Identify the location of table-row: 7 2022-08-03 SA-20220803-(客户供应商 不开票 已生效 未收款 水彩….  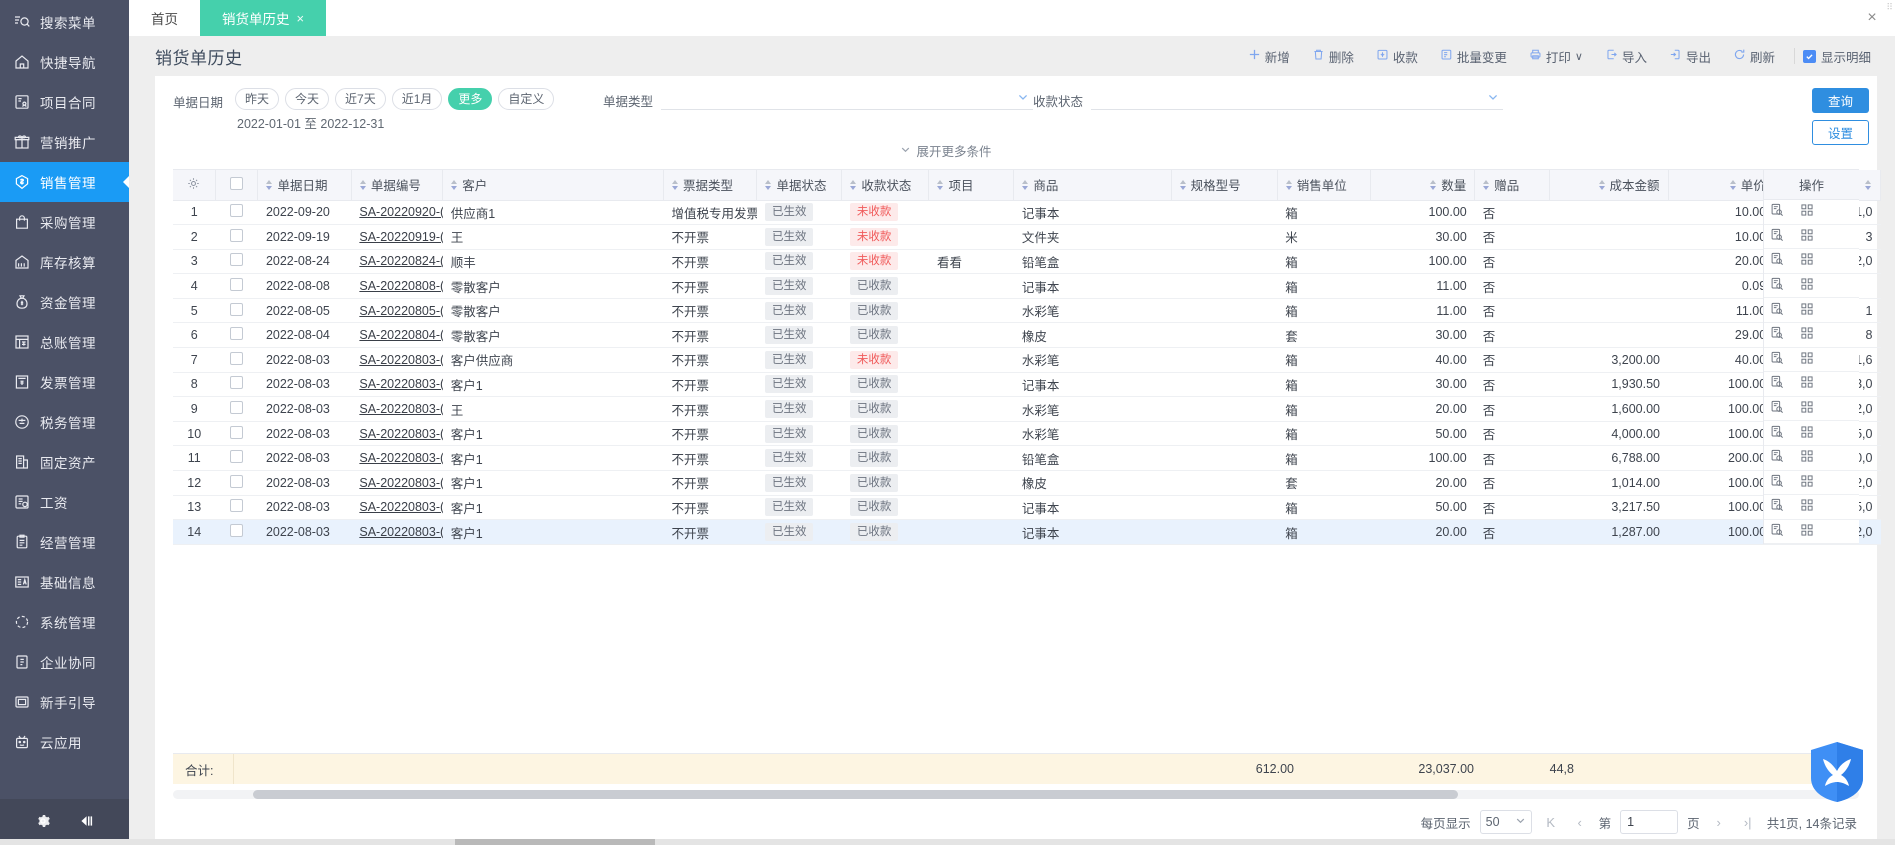
(1027, 360).